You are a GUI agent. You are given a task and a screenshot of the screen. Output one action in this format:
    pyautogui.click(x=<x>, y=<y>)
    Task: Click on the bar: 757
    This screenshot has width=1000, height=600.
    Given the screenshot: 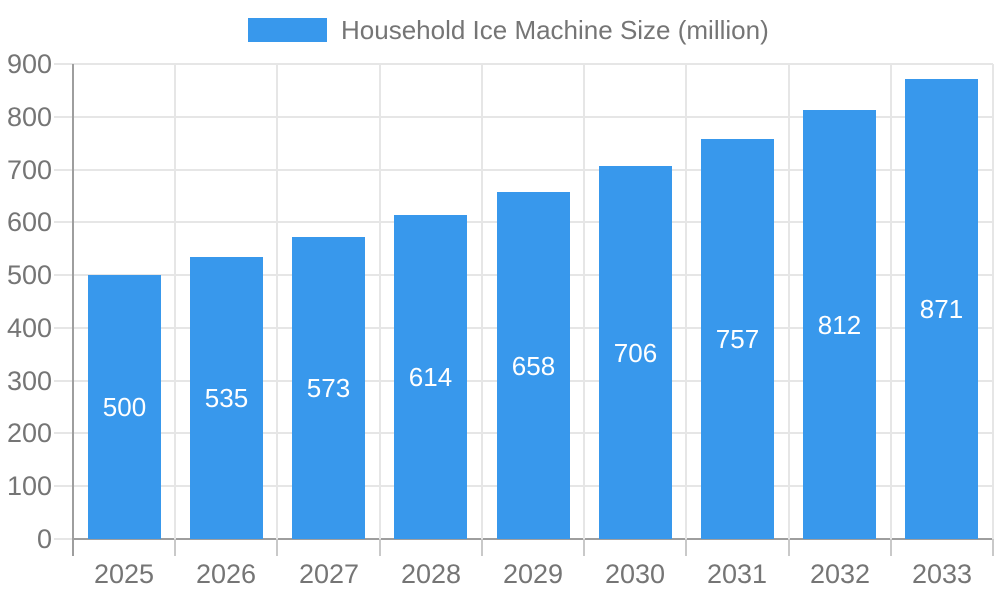 What is the action you would take?
    pyautogui.click(x=737, y=339)
    